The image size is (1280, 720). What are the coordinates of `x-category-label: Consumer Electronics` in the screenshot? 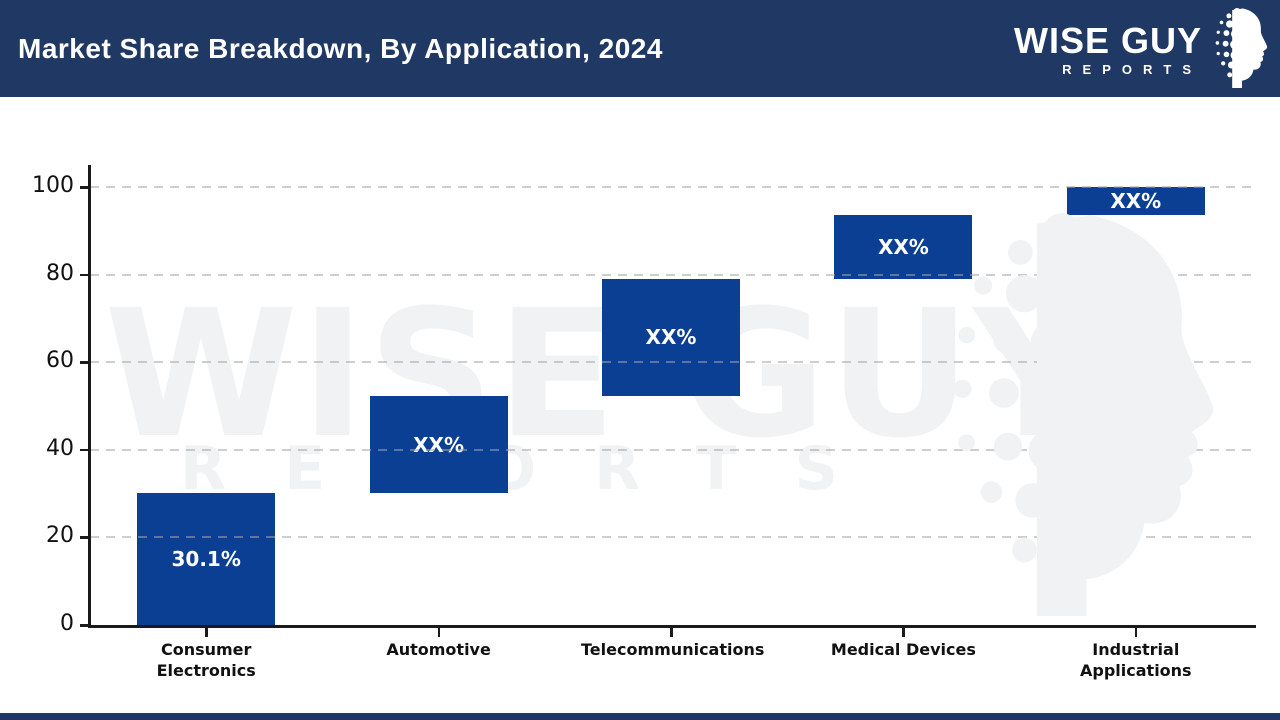 It's located at (206, 660).